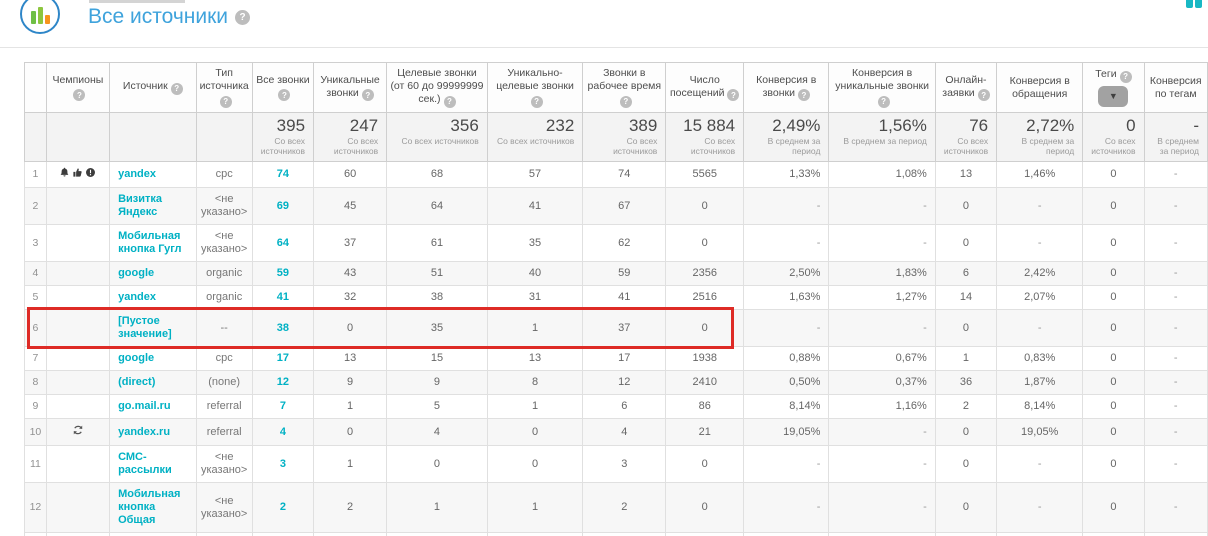 The image size is (1208, 536). Describe the element at coordinates (283, 87) in the screenshot. I see `column-header-all_calls: Все звонки?` at that location.